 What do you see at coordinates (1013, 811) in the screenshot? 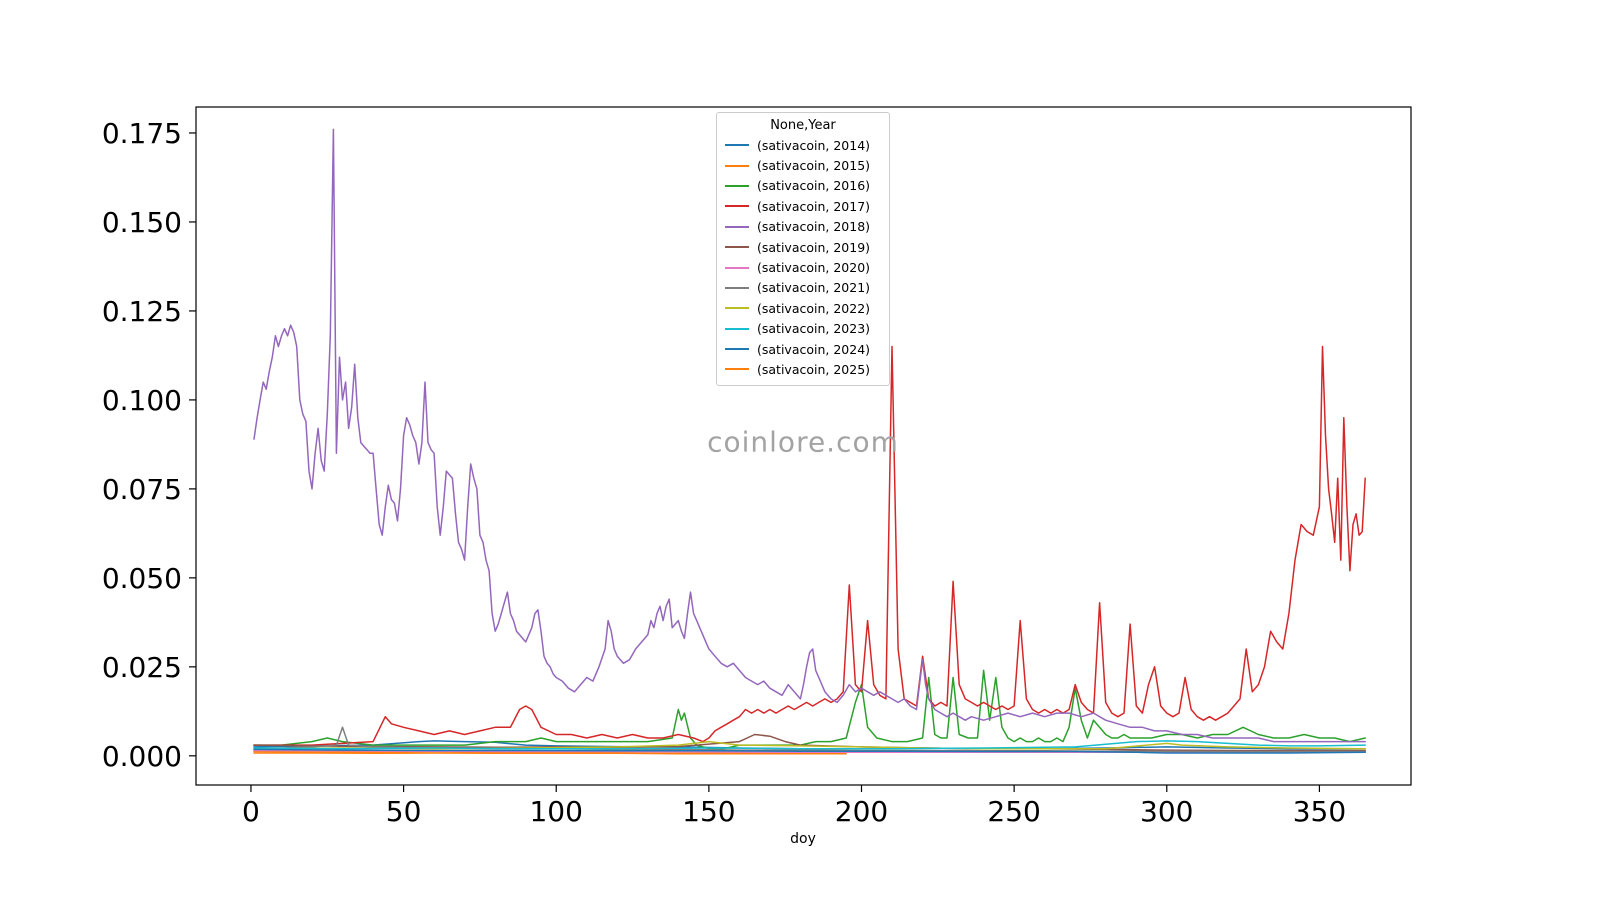
I see `x-tick-label: 250` at bounding box center [1013, 811].